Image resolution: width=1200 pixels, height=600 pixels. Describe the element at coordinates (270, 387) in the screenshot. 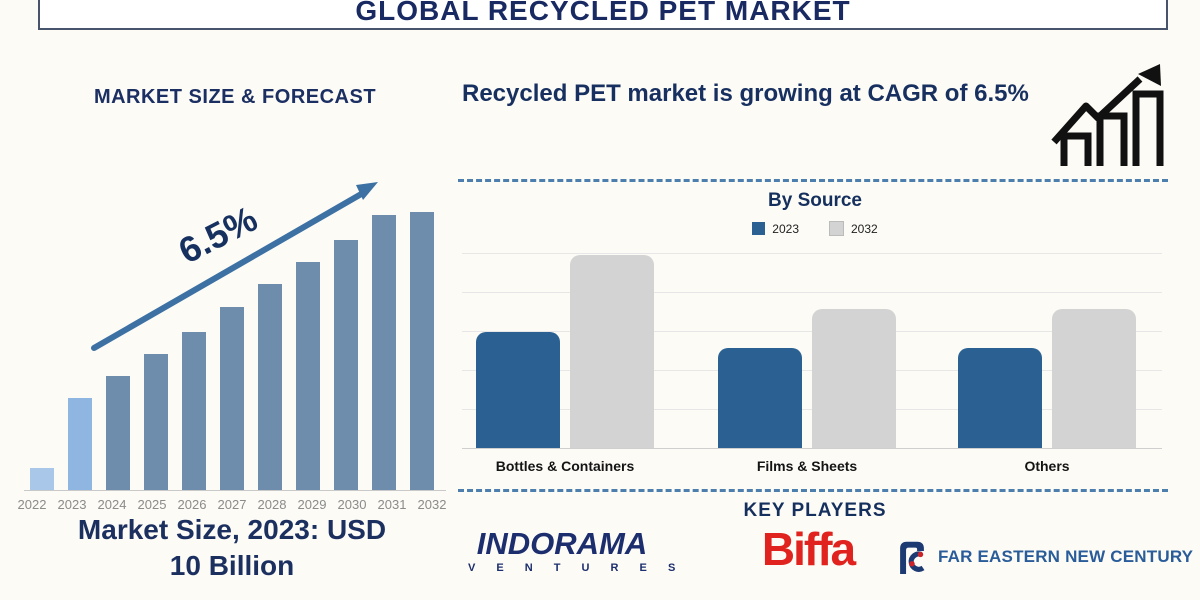

I see `forecast-bar-2028` at that location.